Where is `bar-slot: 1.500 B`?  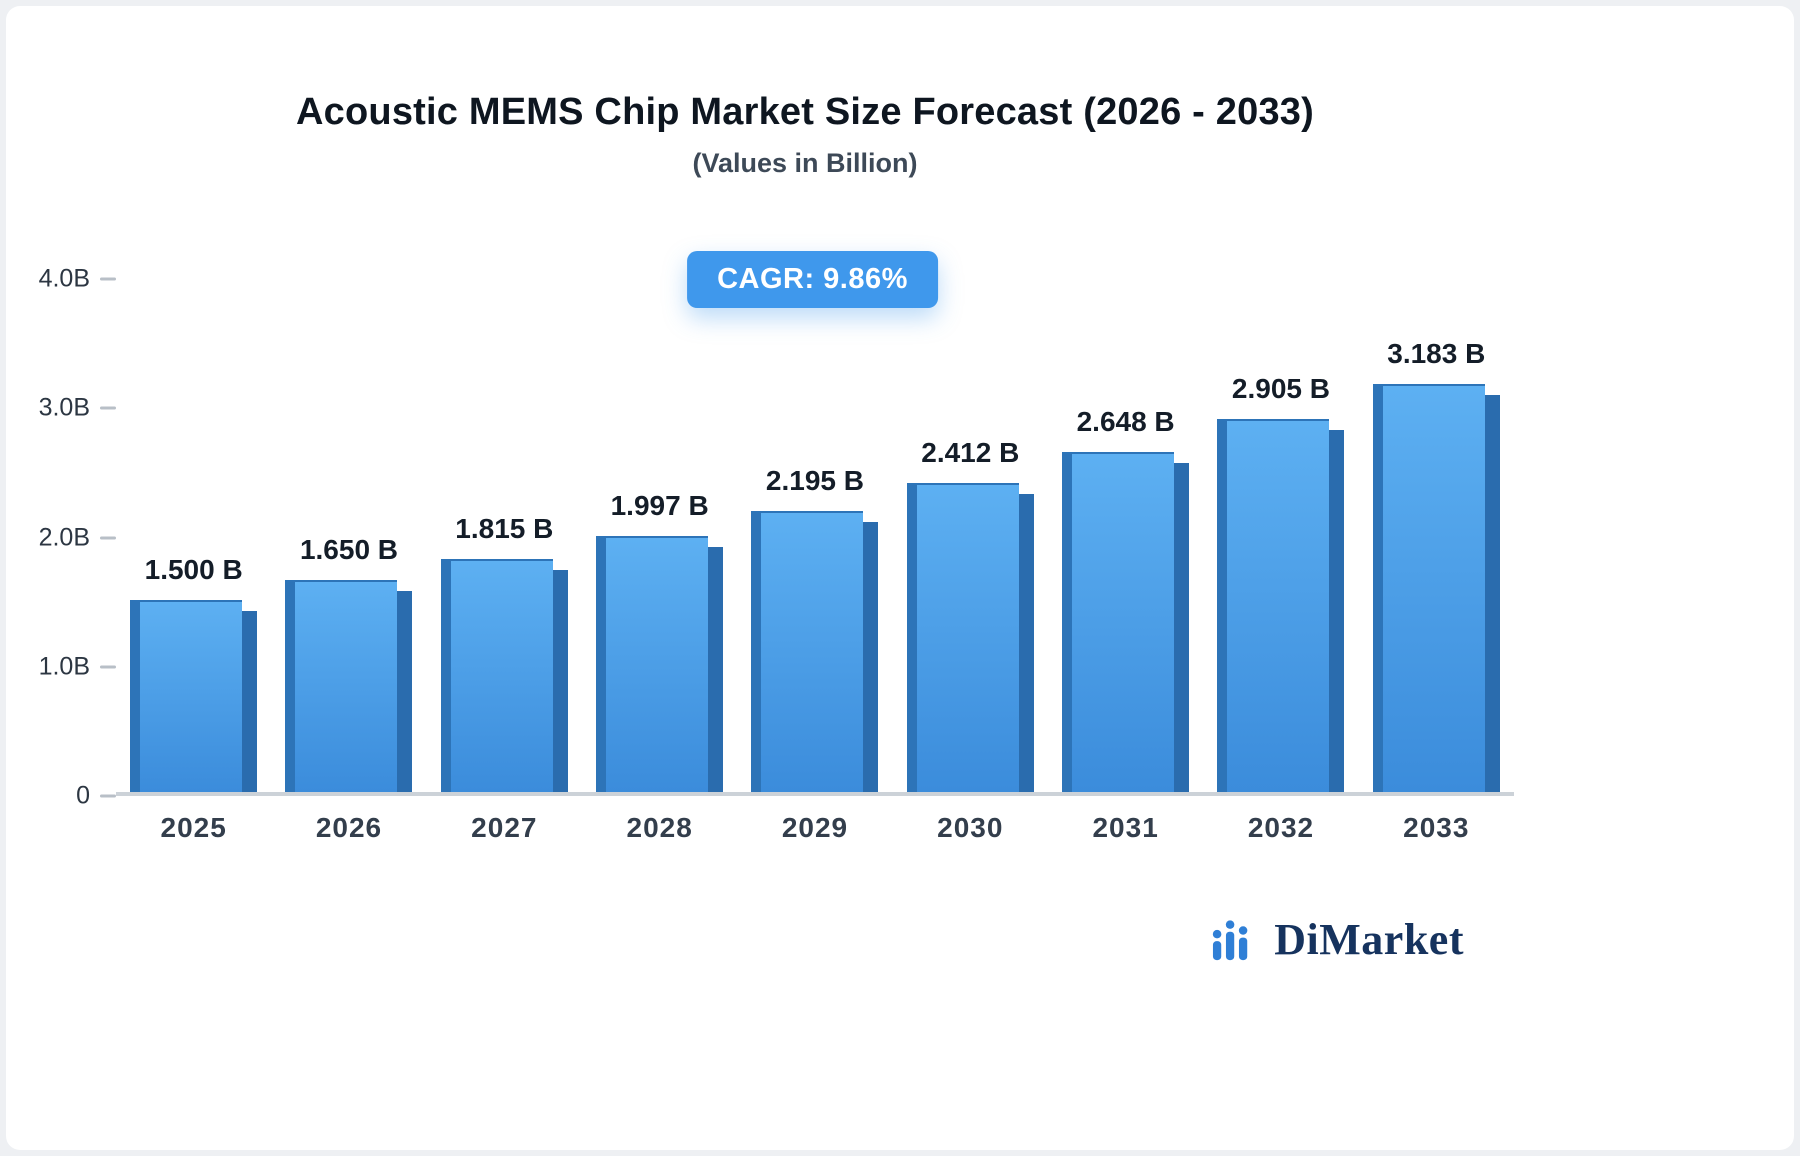 bar-slot: 1.500 B is located at coordinates (193, 535).